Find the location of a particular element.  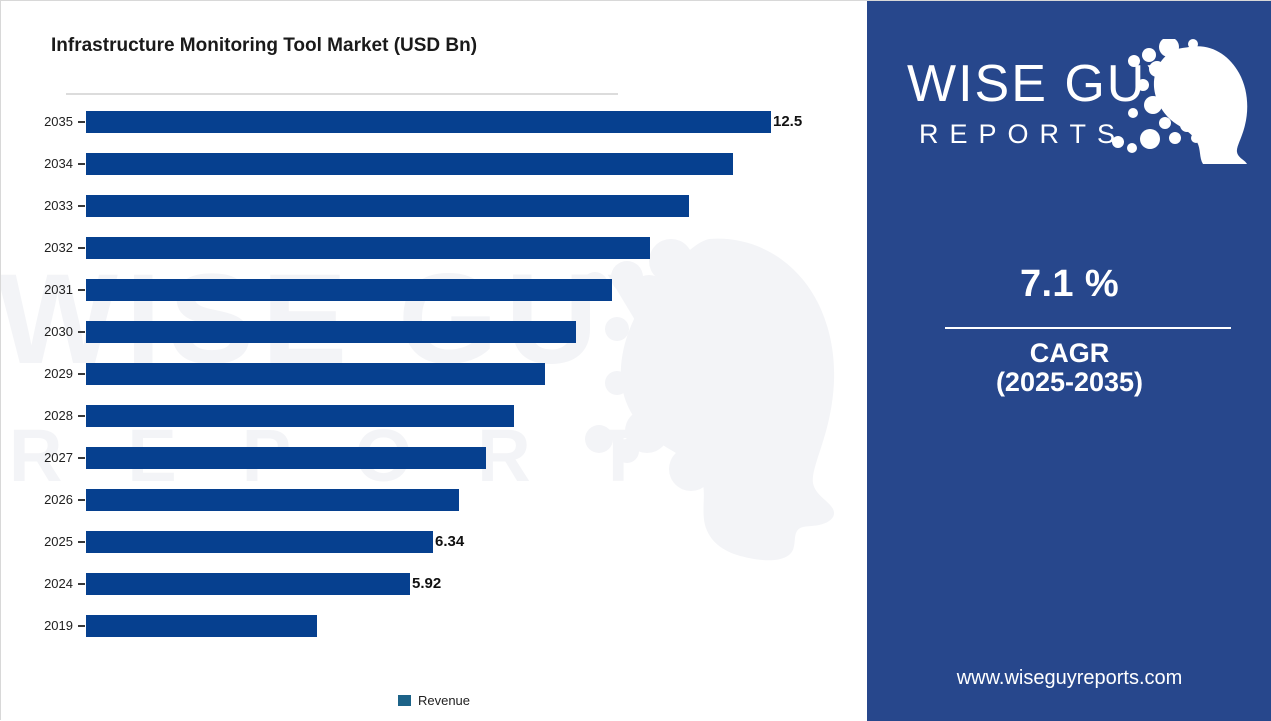

cagr-value: 7.1 % is located at coordinates (1069, 284).